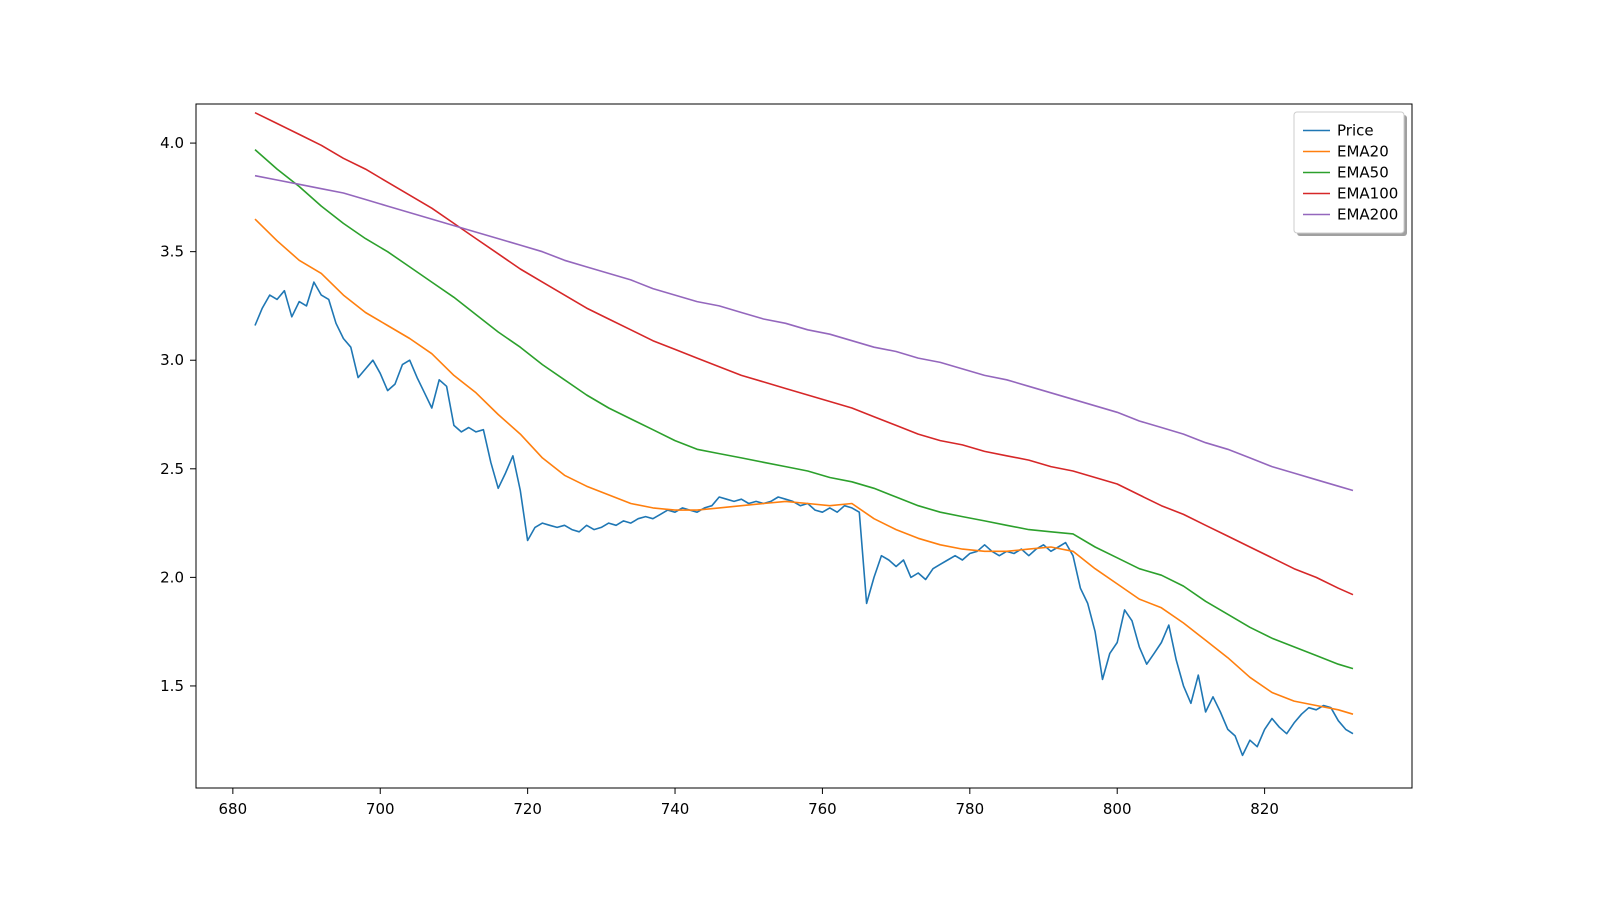 The width and height of the screenshot is (1600, 900). I want to click on x-tick-label: 820, so click(1264, 809).